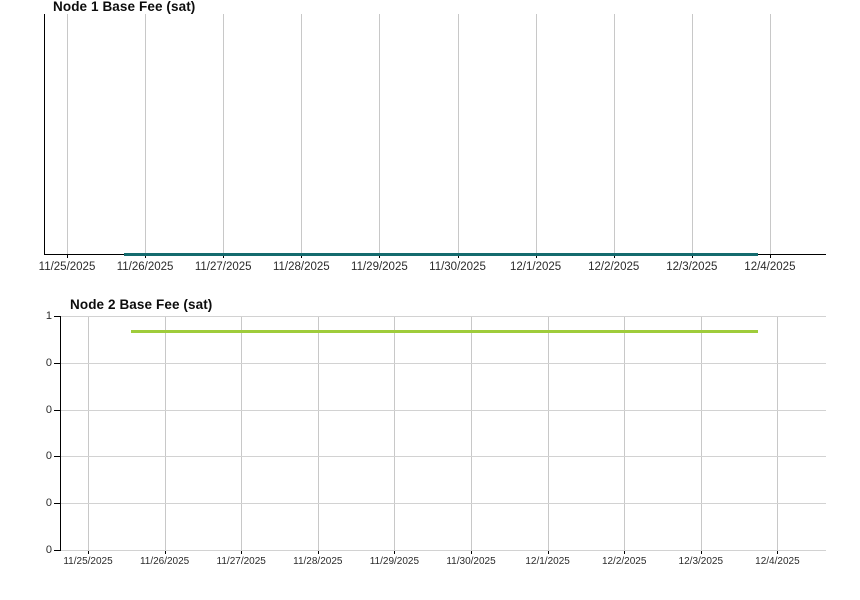  I want to click on x-tick-label-node1: 11/29/2025, so click(379, 267).